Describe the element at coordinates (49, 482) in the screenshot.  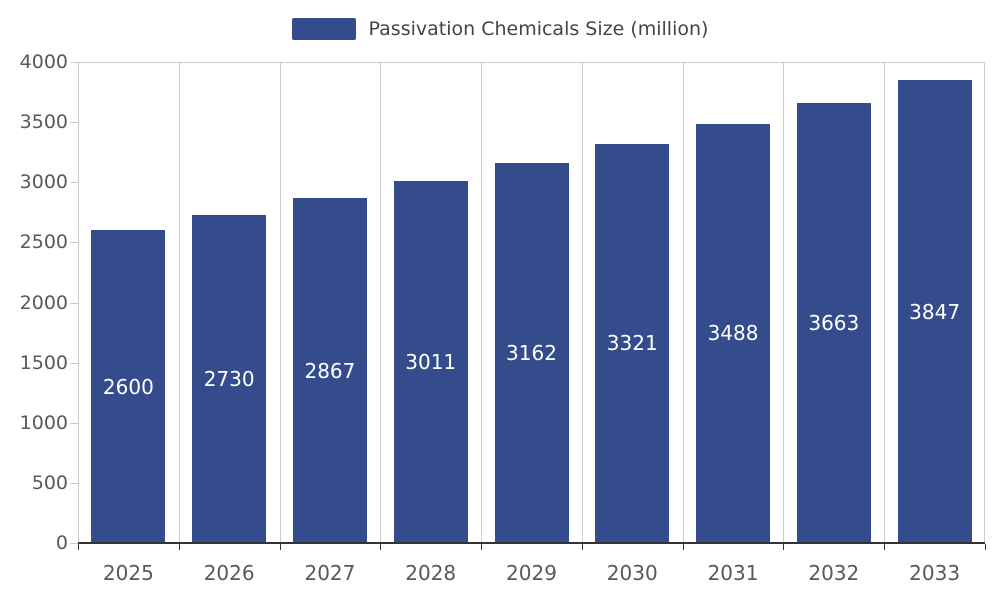
I see `y-axis-tick-label: 500` at that location.